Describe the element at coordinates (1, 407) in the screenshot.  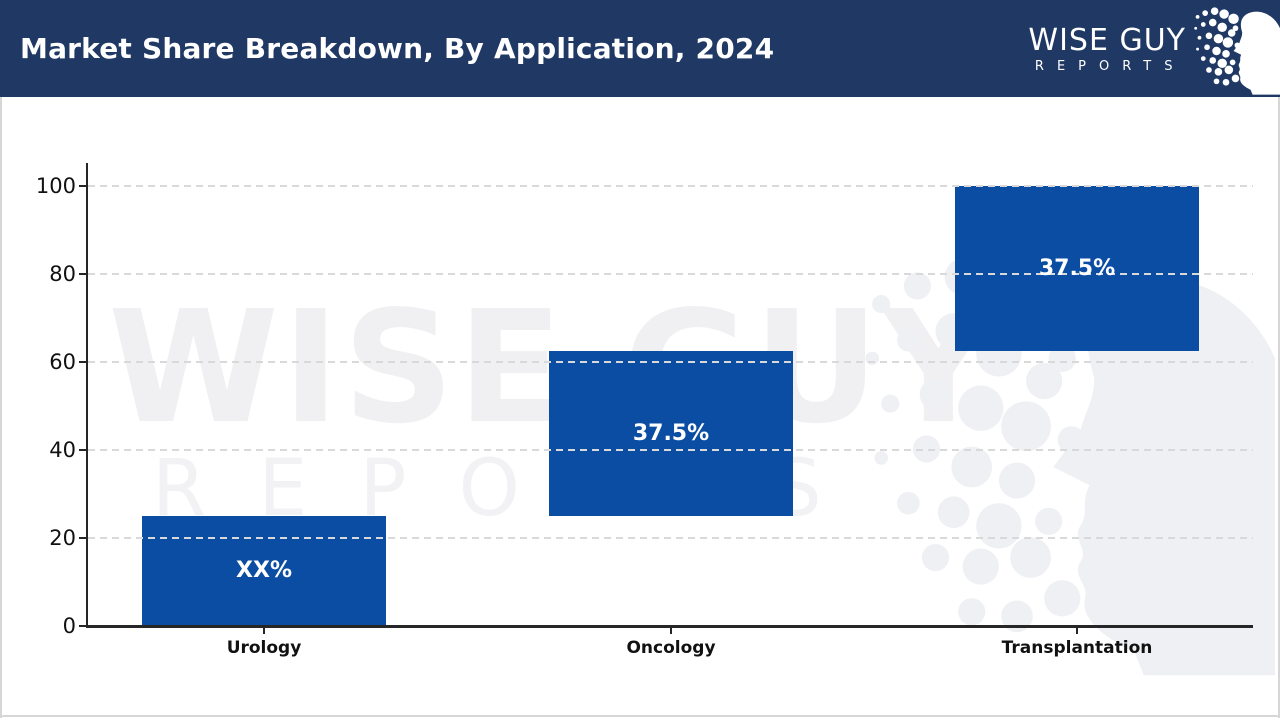
I see `frame-left-border` at that location.